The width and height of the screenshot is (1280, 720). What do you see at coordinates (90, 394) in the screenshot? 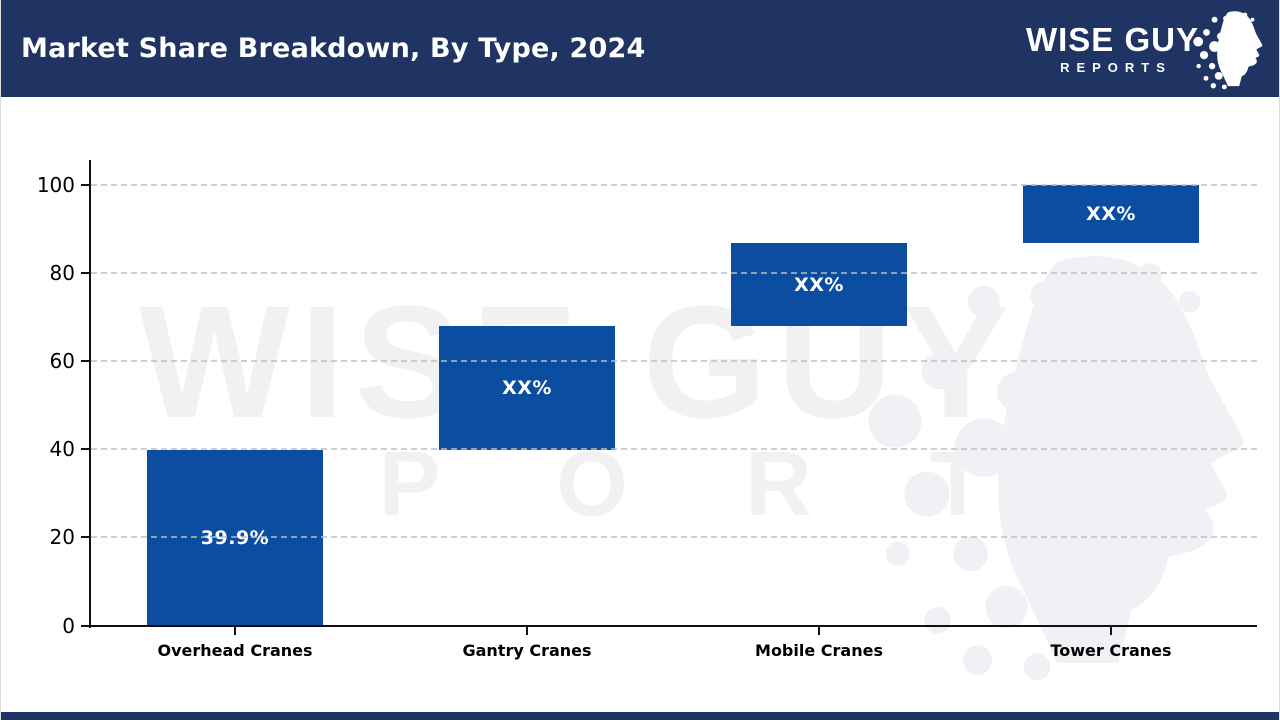
I see `y-axis-line` at bounding box center [90, 394].